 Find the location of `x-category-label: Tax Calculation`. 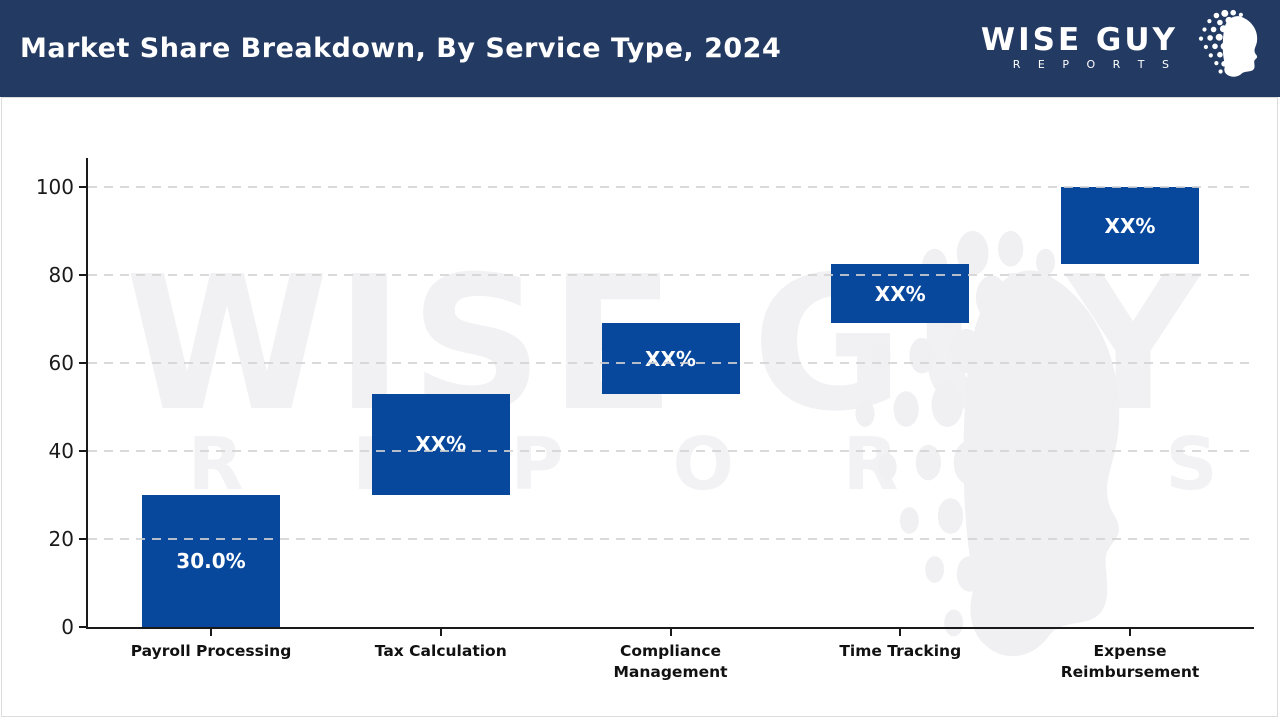

x-category-label: Tax Calculation is located at coordinates (440, 651).